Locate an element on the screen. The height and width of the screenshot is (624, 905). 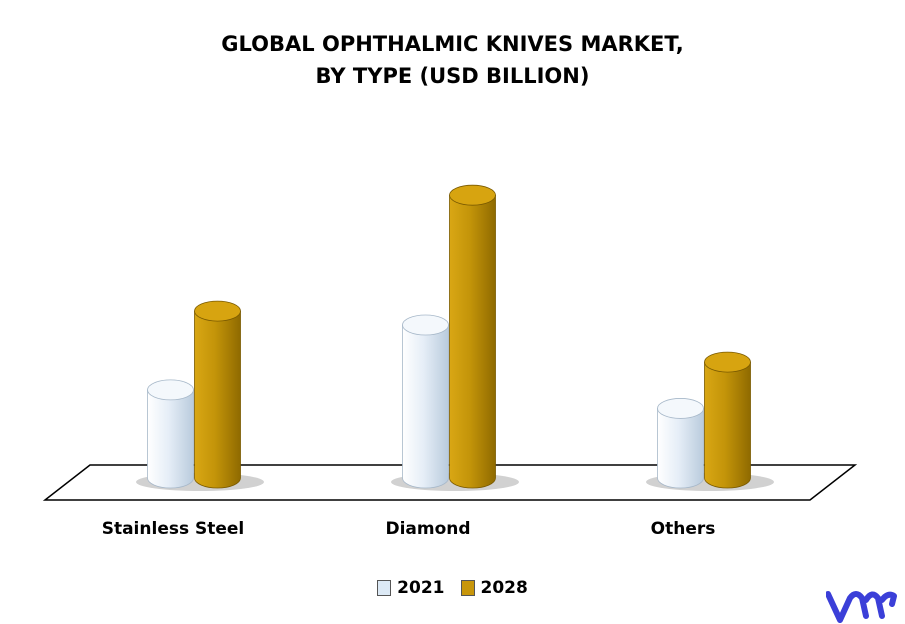
vmr-logo-icon is located at coordinates (861, 607).